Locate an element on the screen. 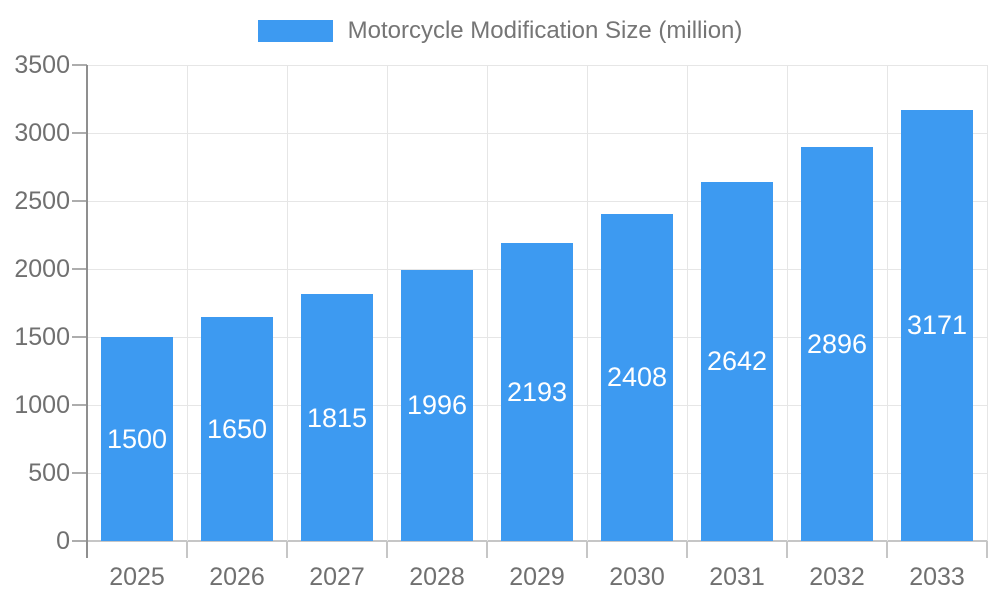 This screenshot has height=600, width=1000. x-tick-label: 2025 is located at coordinates (137, 577).